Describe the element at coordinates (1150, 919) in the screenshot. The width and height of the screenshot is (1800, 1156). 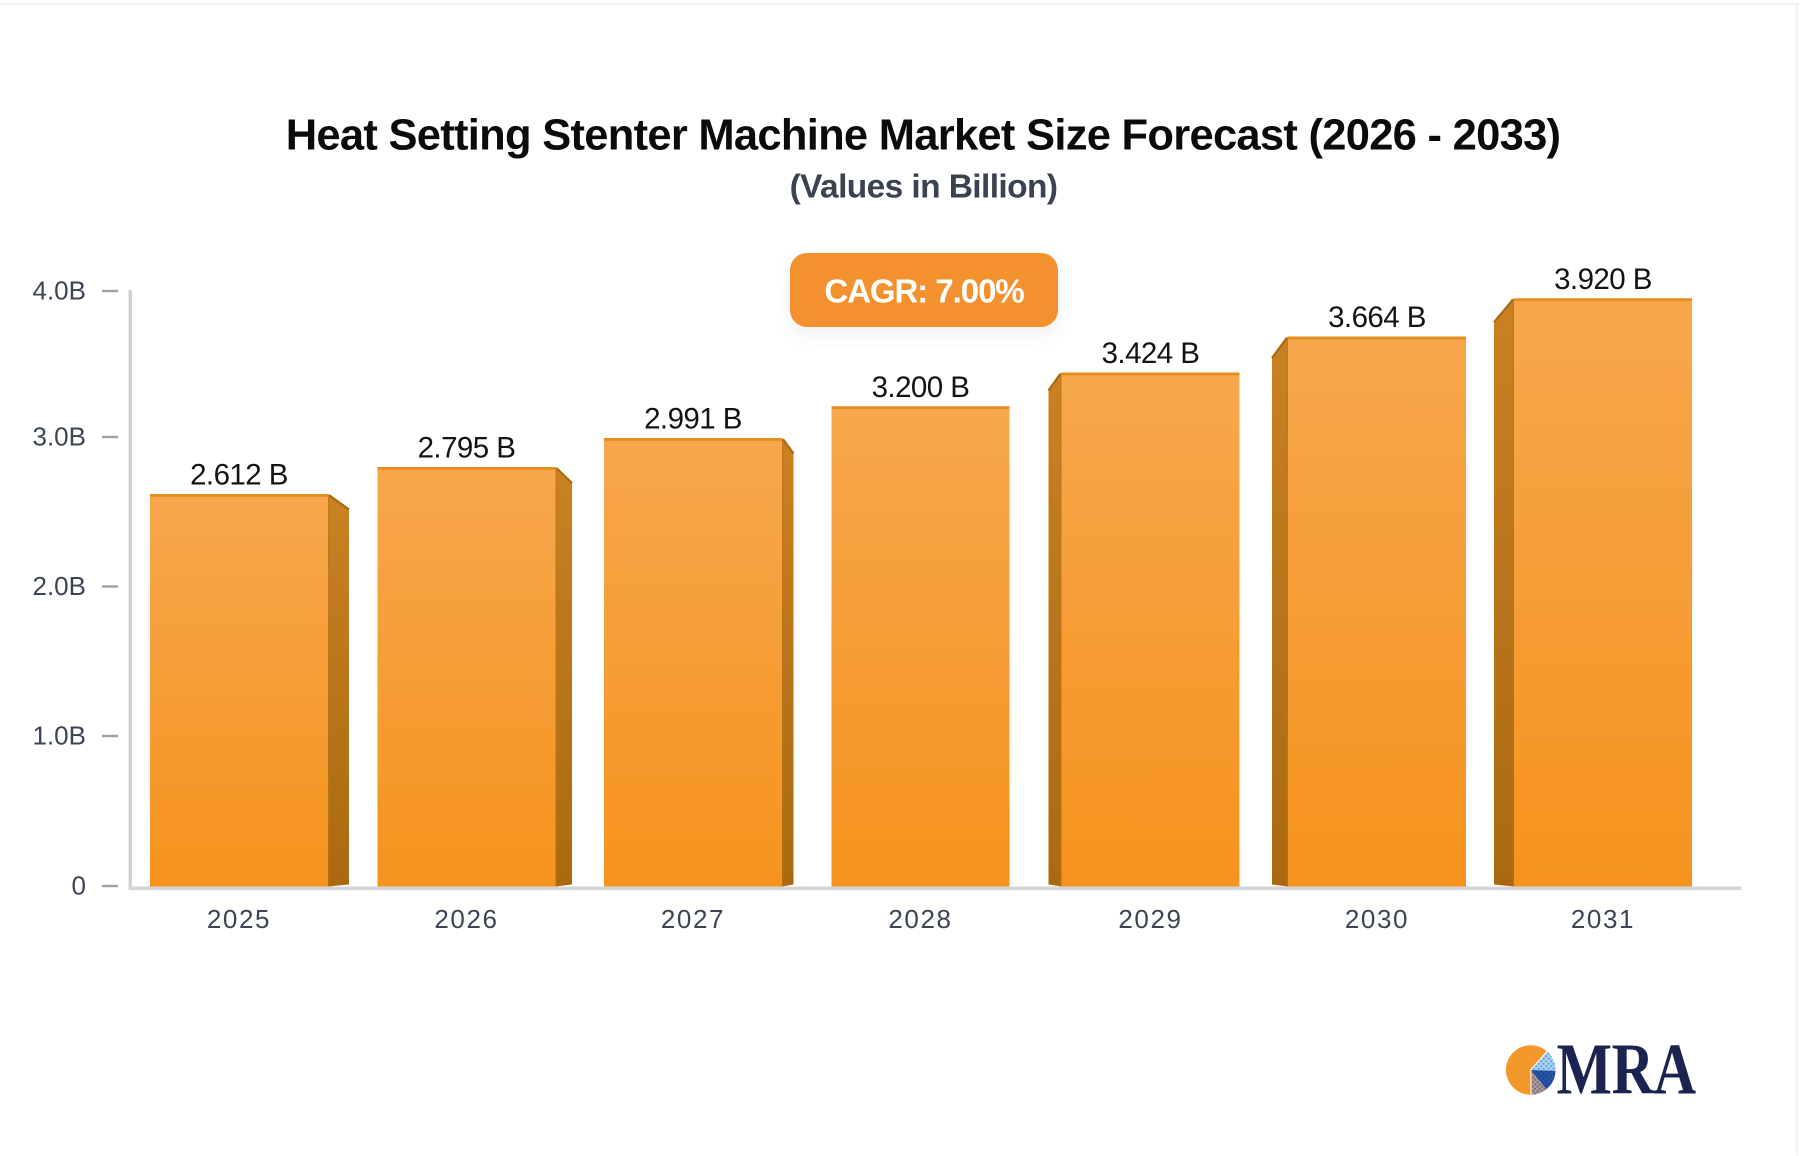
I see `svg-text: 2029` at that location.